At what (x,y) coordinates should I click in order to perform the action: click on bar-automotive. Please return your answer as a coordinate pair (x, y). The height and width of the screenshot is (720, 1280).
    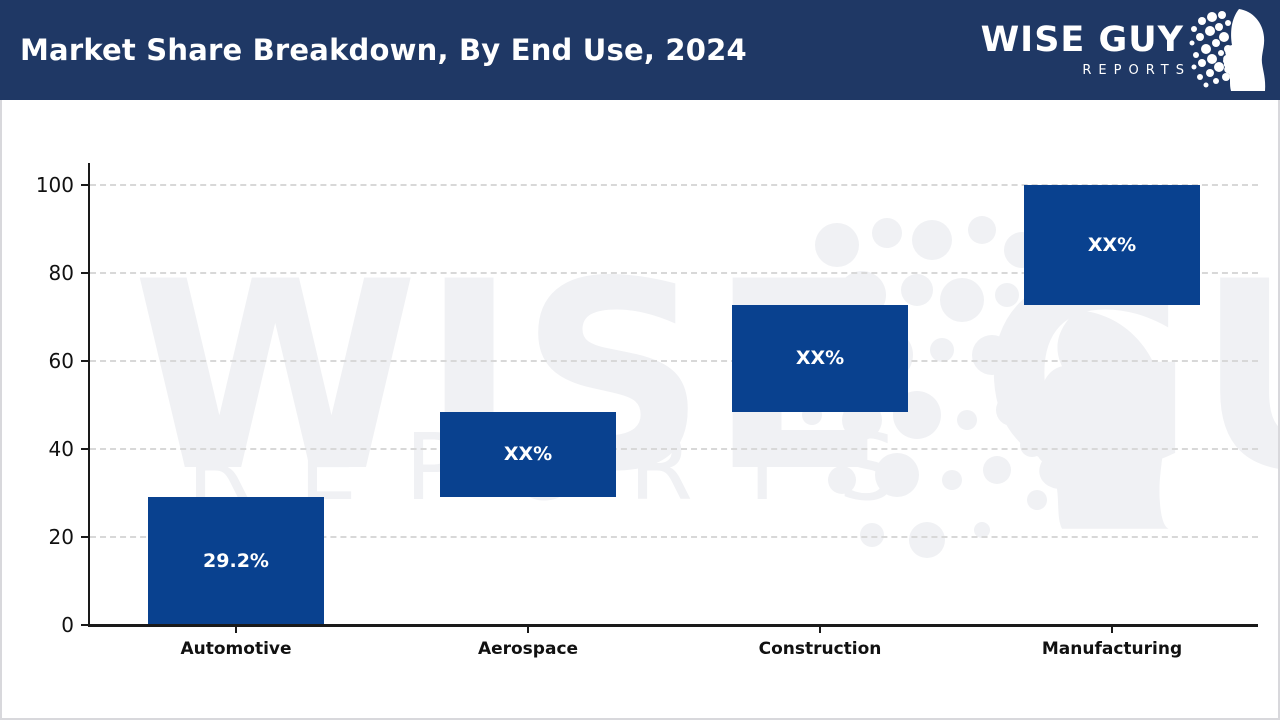
    Looking at the image, I should click on (236, 560).